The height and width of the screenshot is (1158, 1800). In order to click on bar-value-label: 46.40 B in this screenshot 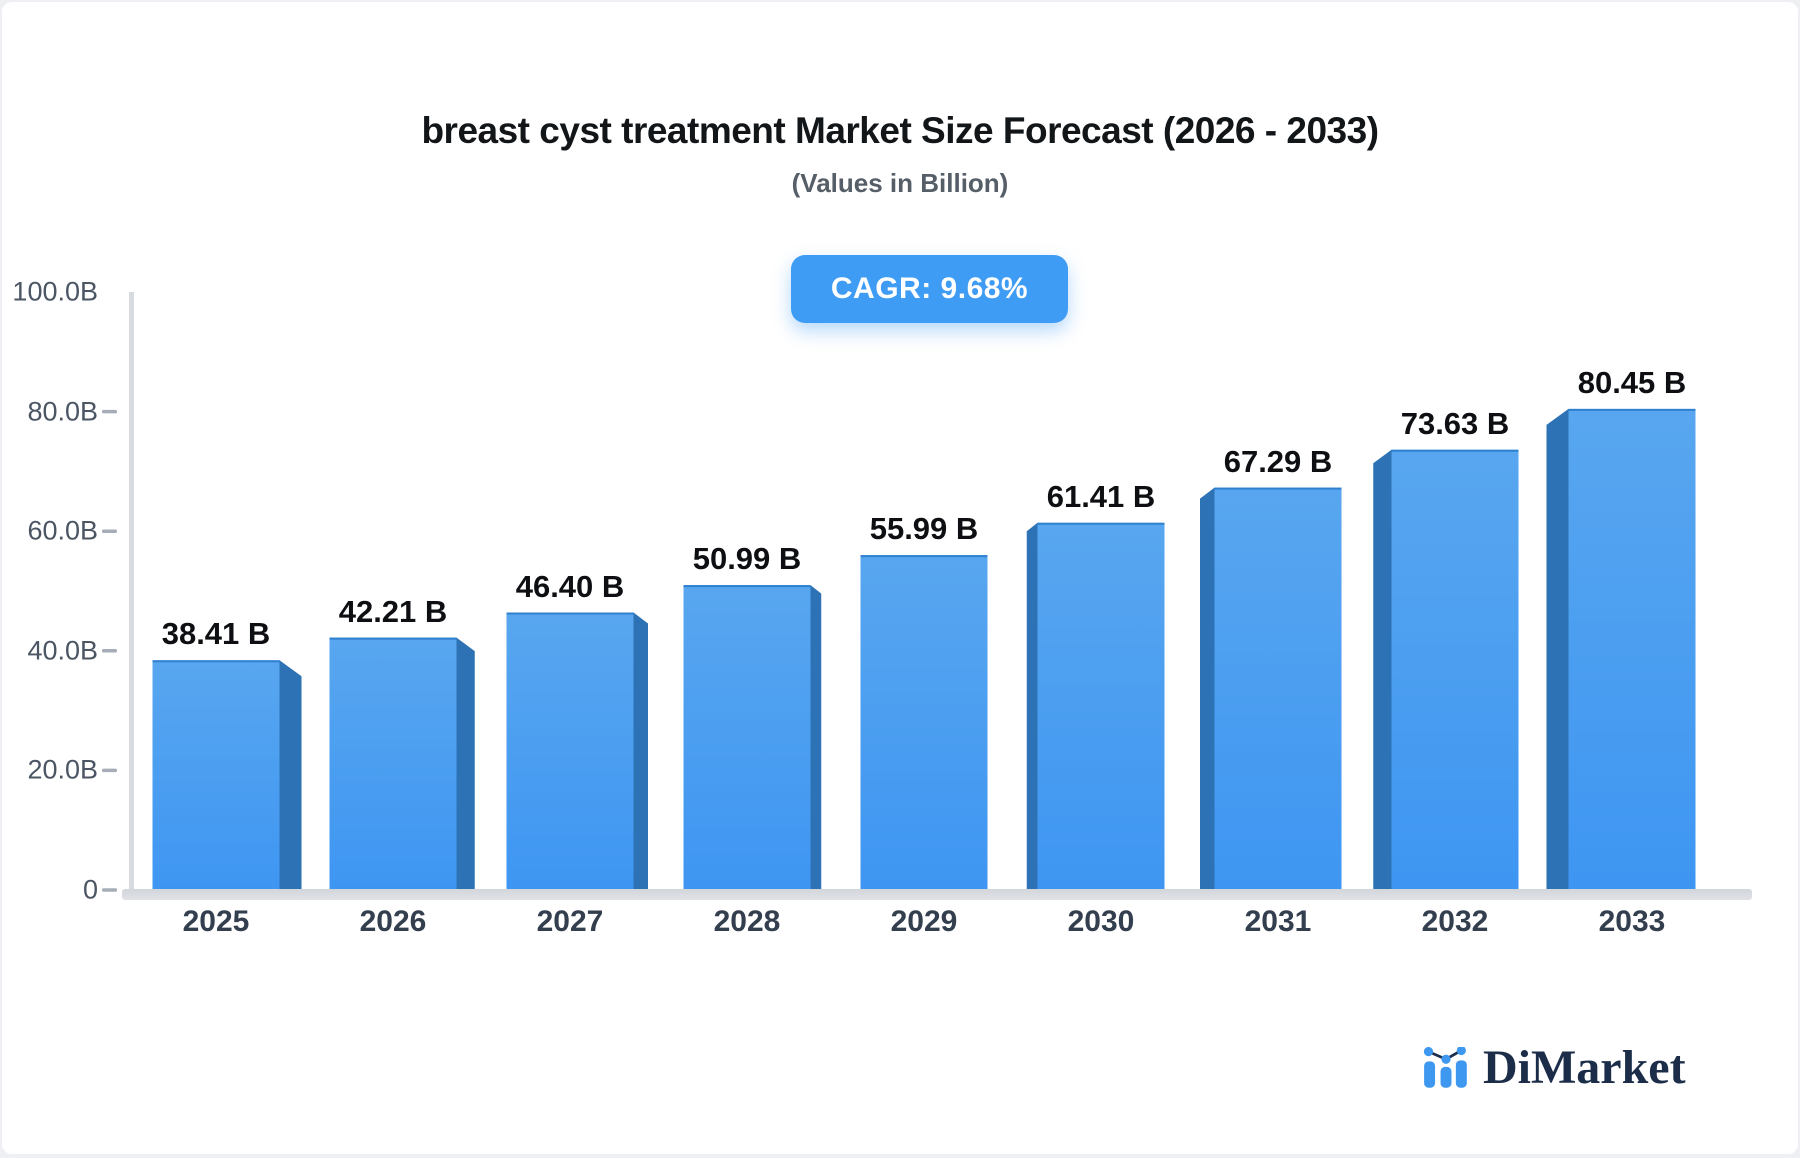, I will do `click(570, 586)`.